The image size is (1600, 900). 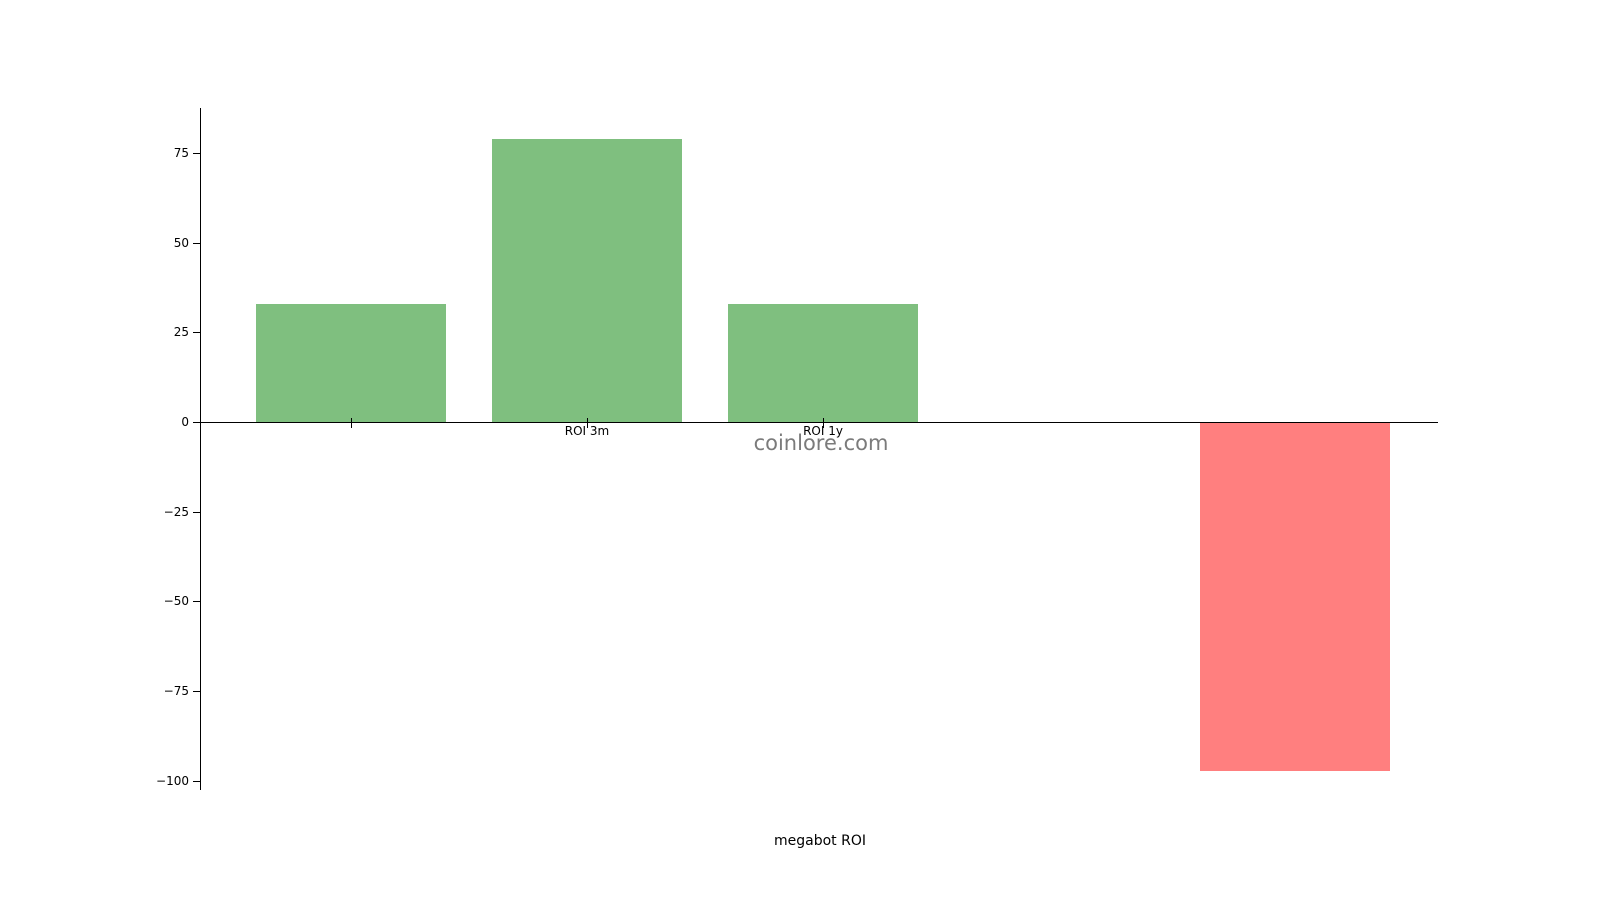 I want to click on x-tick-label: ROI 3m, so click(x=587, y=431).